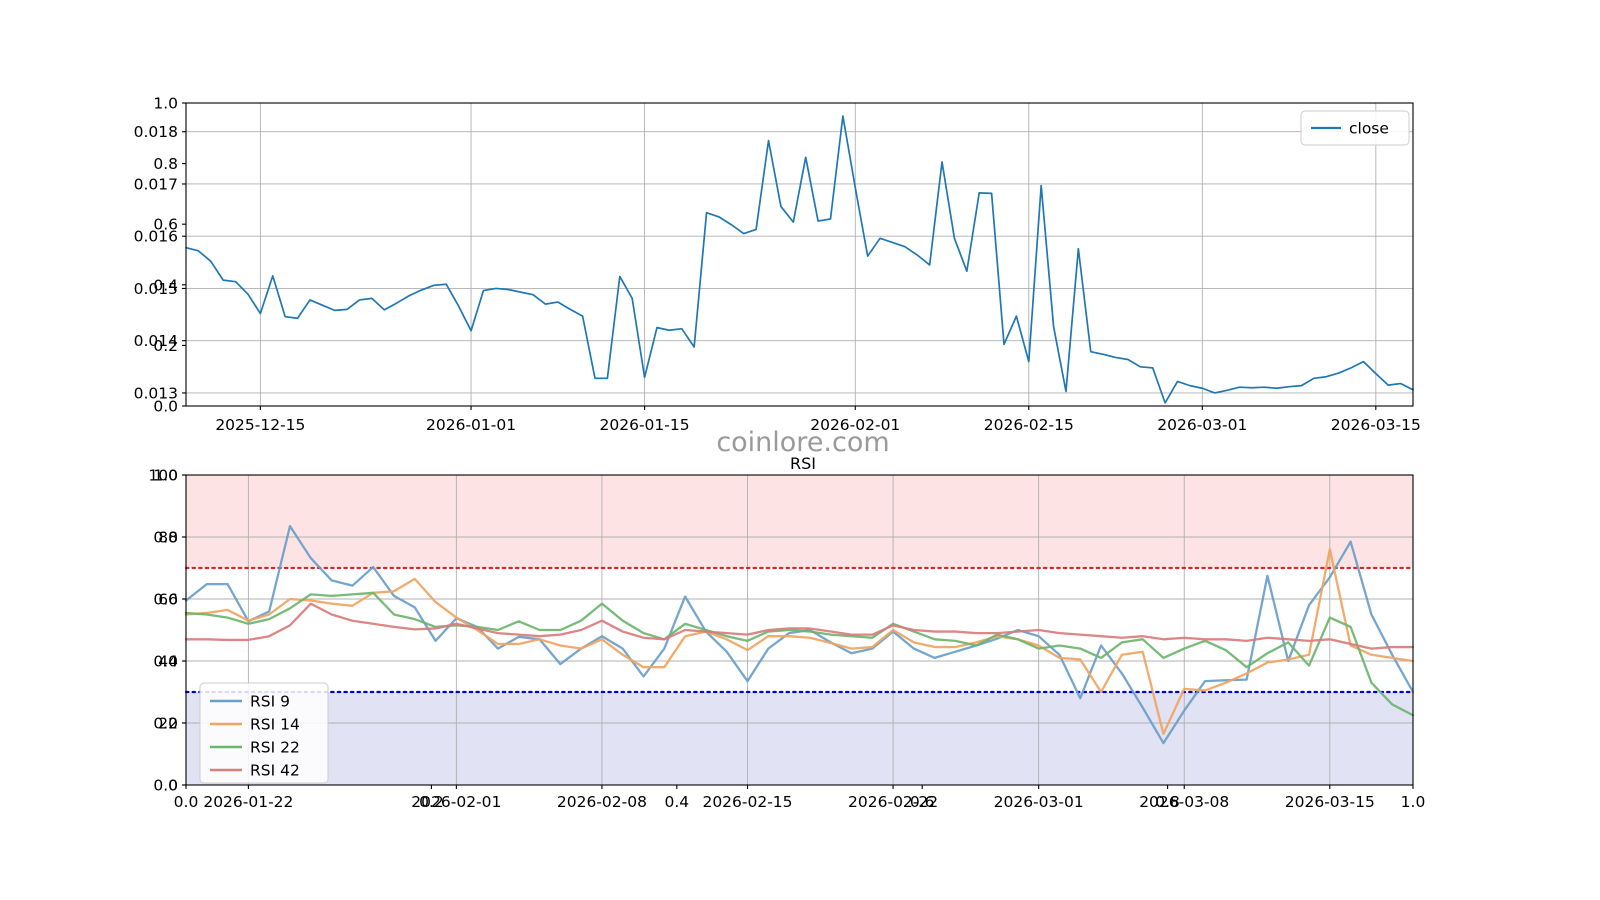 The image size is (1600, 900). Describe the element at coordinates (1029, 425) in the screenshot. I see `price-xtick-label: 2026-02-15` at that location.